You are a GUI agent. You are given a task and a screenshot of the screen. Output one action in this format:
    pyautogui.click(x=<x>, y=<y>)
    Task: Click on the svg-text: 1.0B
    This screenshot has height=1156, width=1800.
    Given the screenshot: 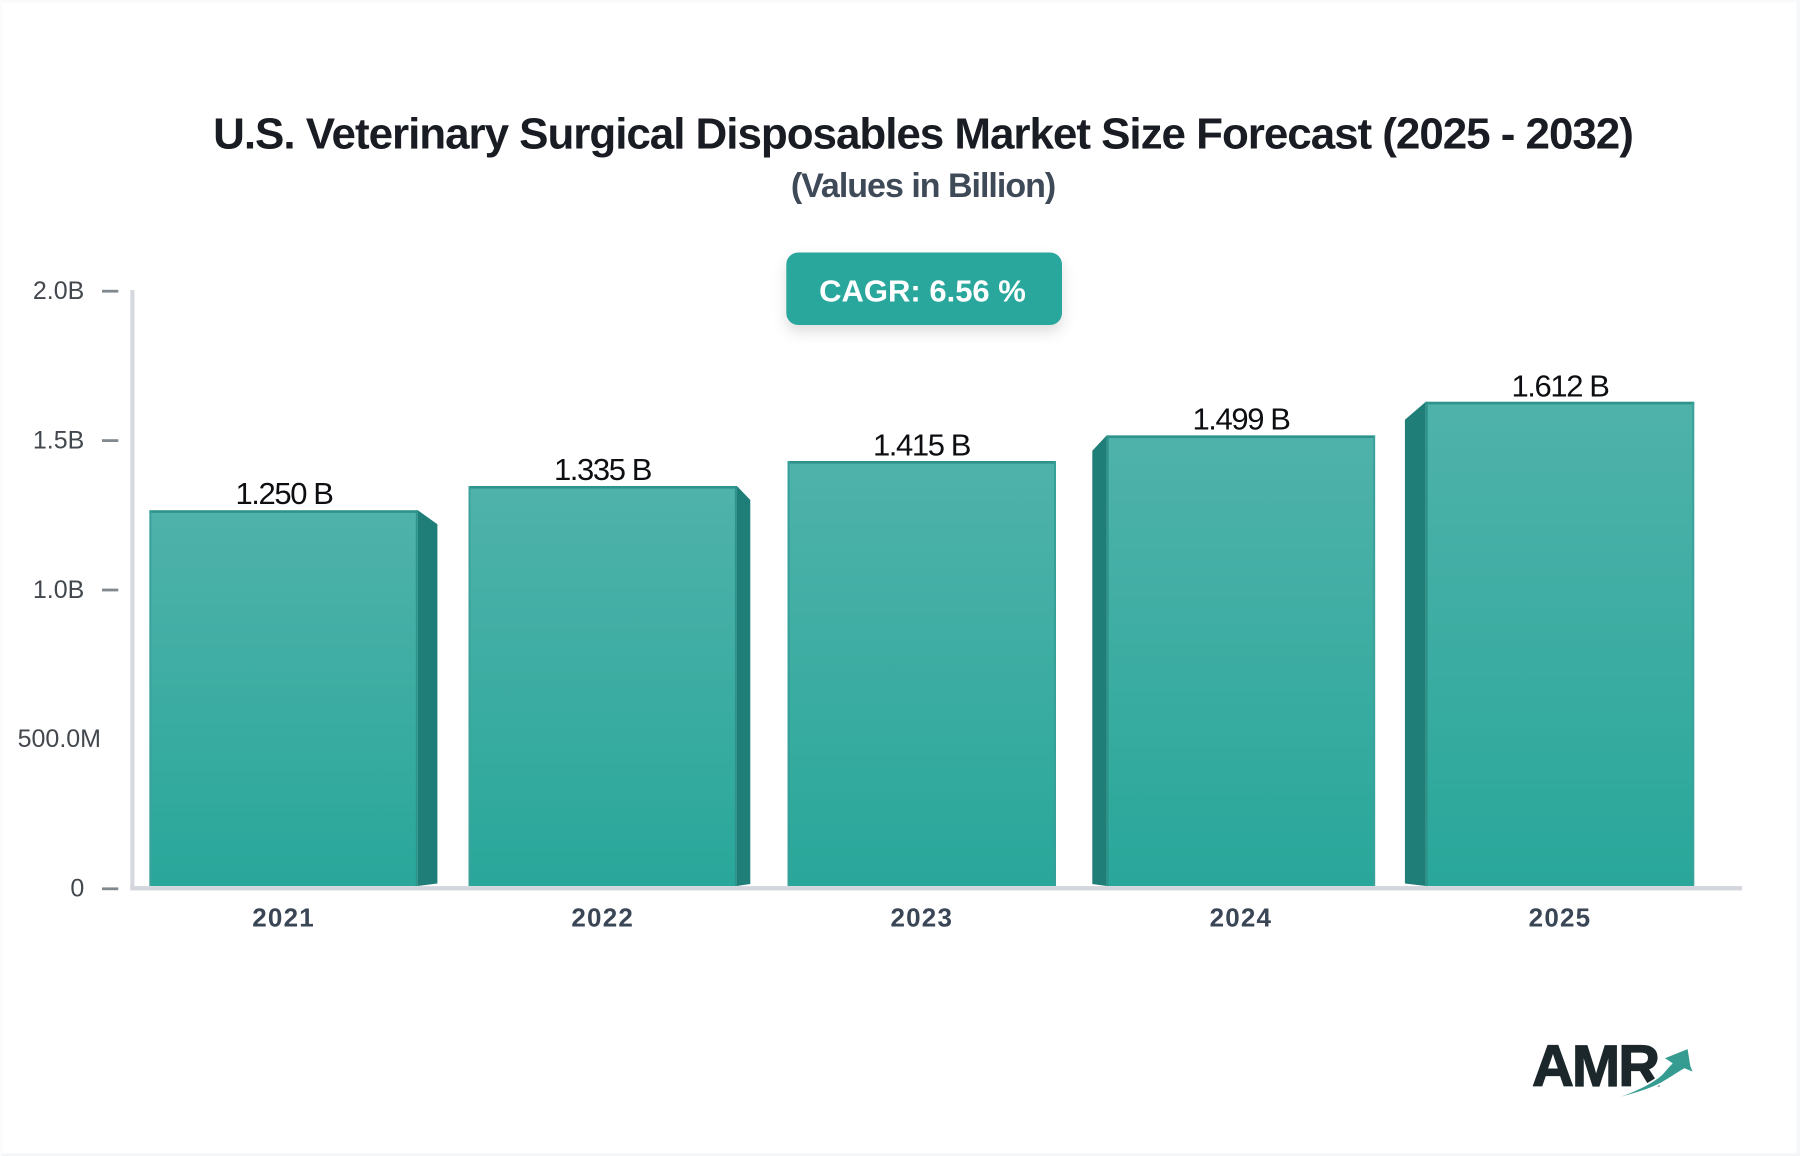 What is the action you would take?
    pyautogui.click(x=58, y=590)
    